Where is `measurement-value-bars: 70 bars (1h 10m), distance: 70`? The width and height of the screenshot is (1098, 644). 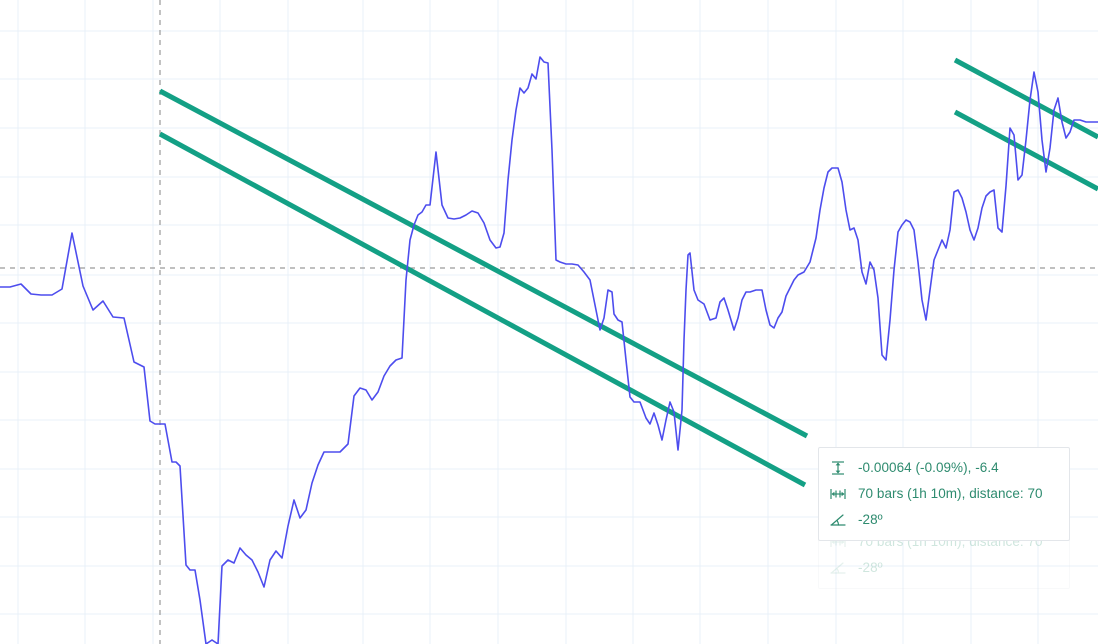 measurement-value-bars: 70 bars (1h 10m), distance: 70 is located at coordinates (950, 493).